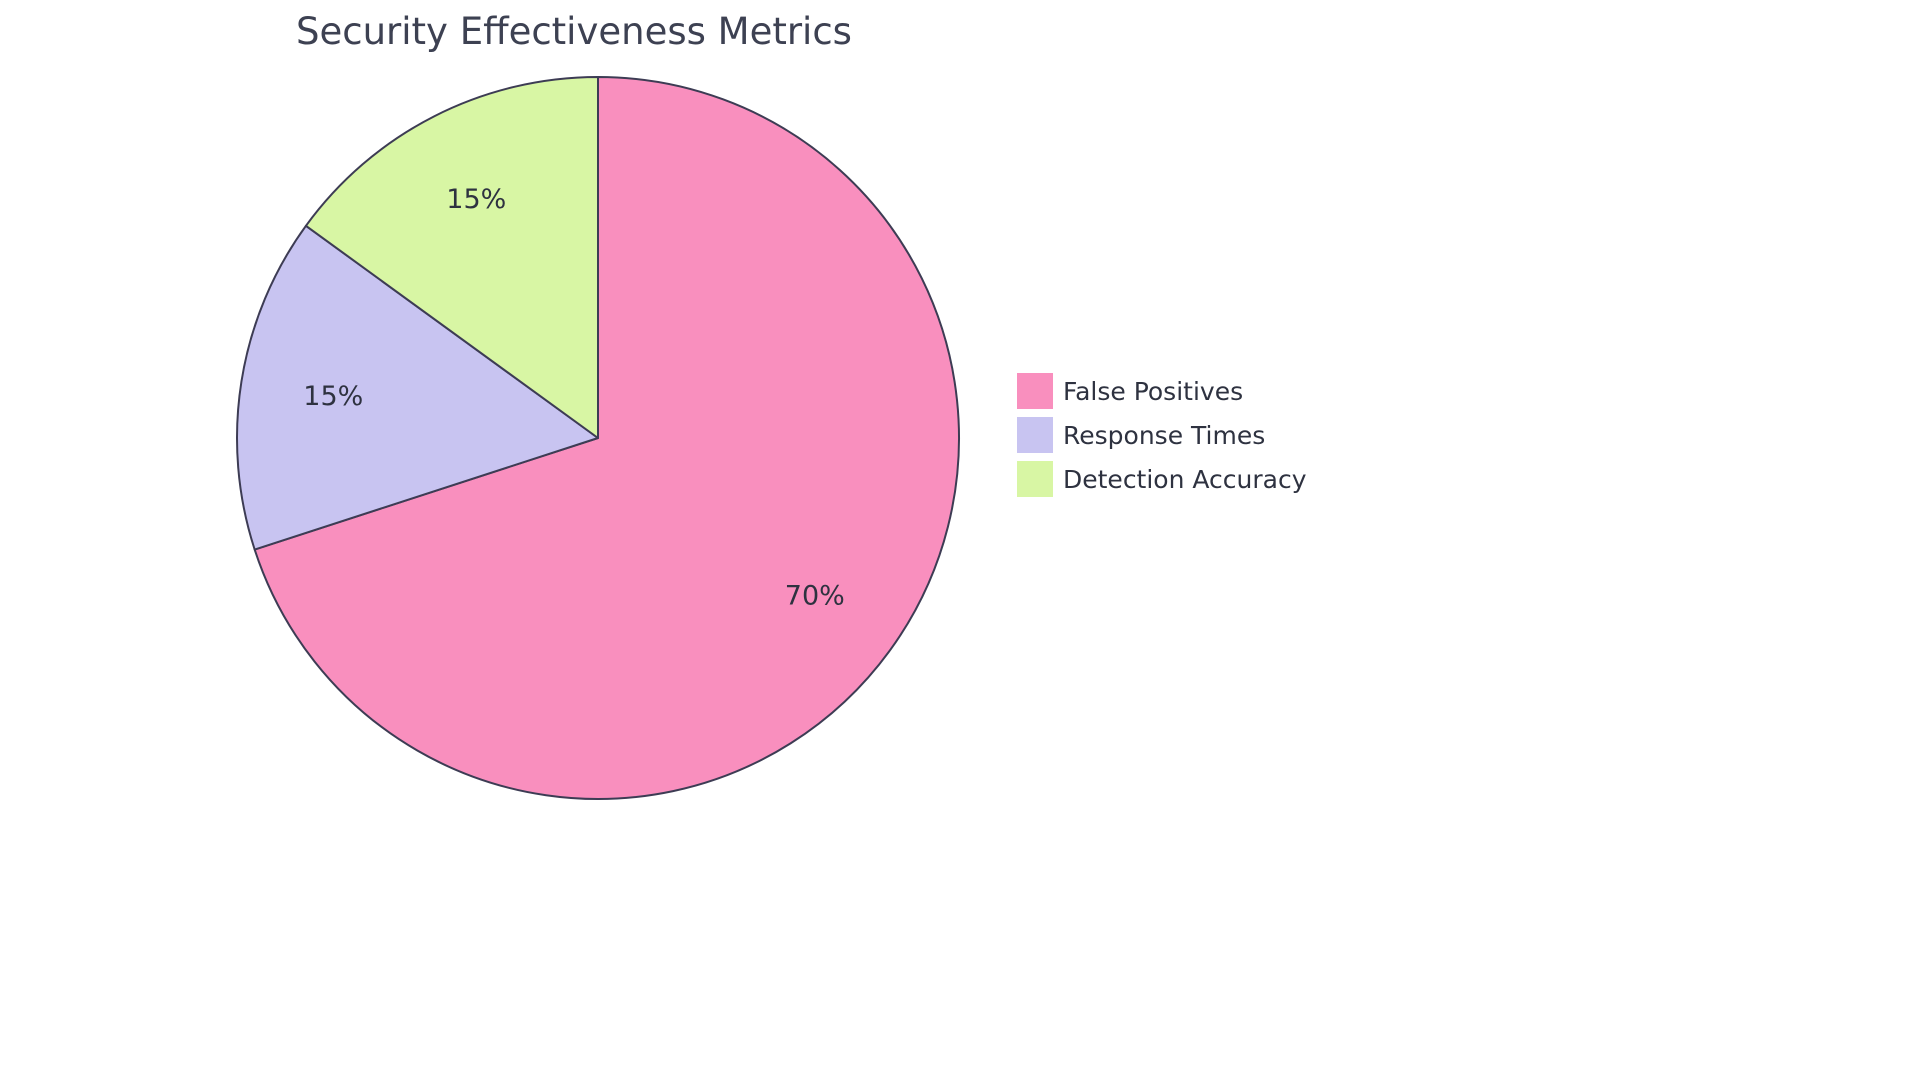 The height and width of the screenshot is (1083, 1920). I want to click on legend-swatch-false-positives, so click(1035, 391).